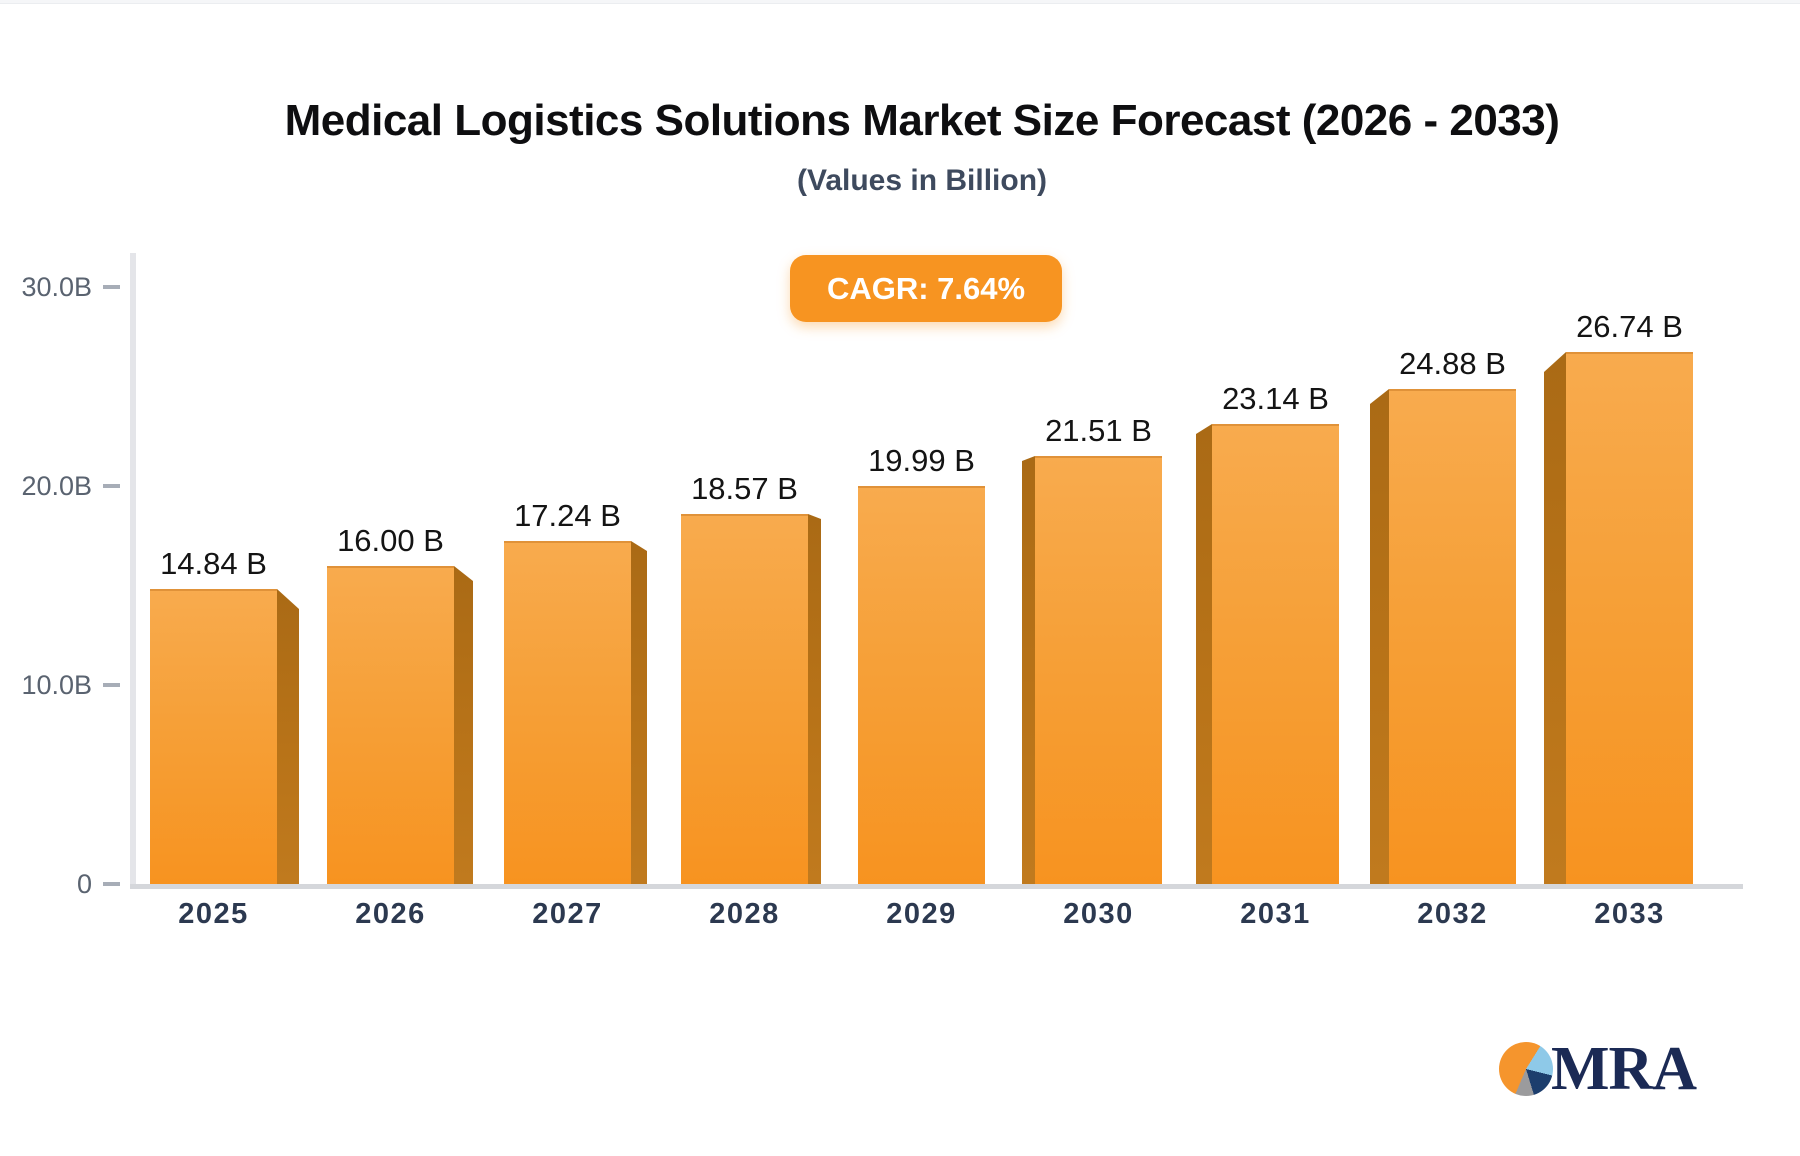  Describe the element at coordinates (1629, 618) in the screenshot. I see `bar-2033` at that location.